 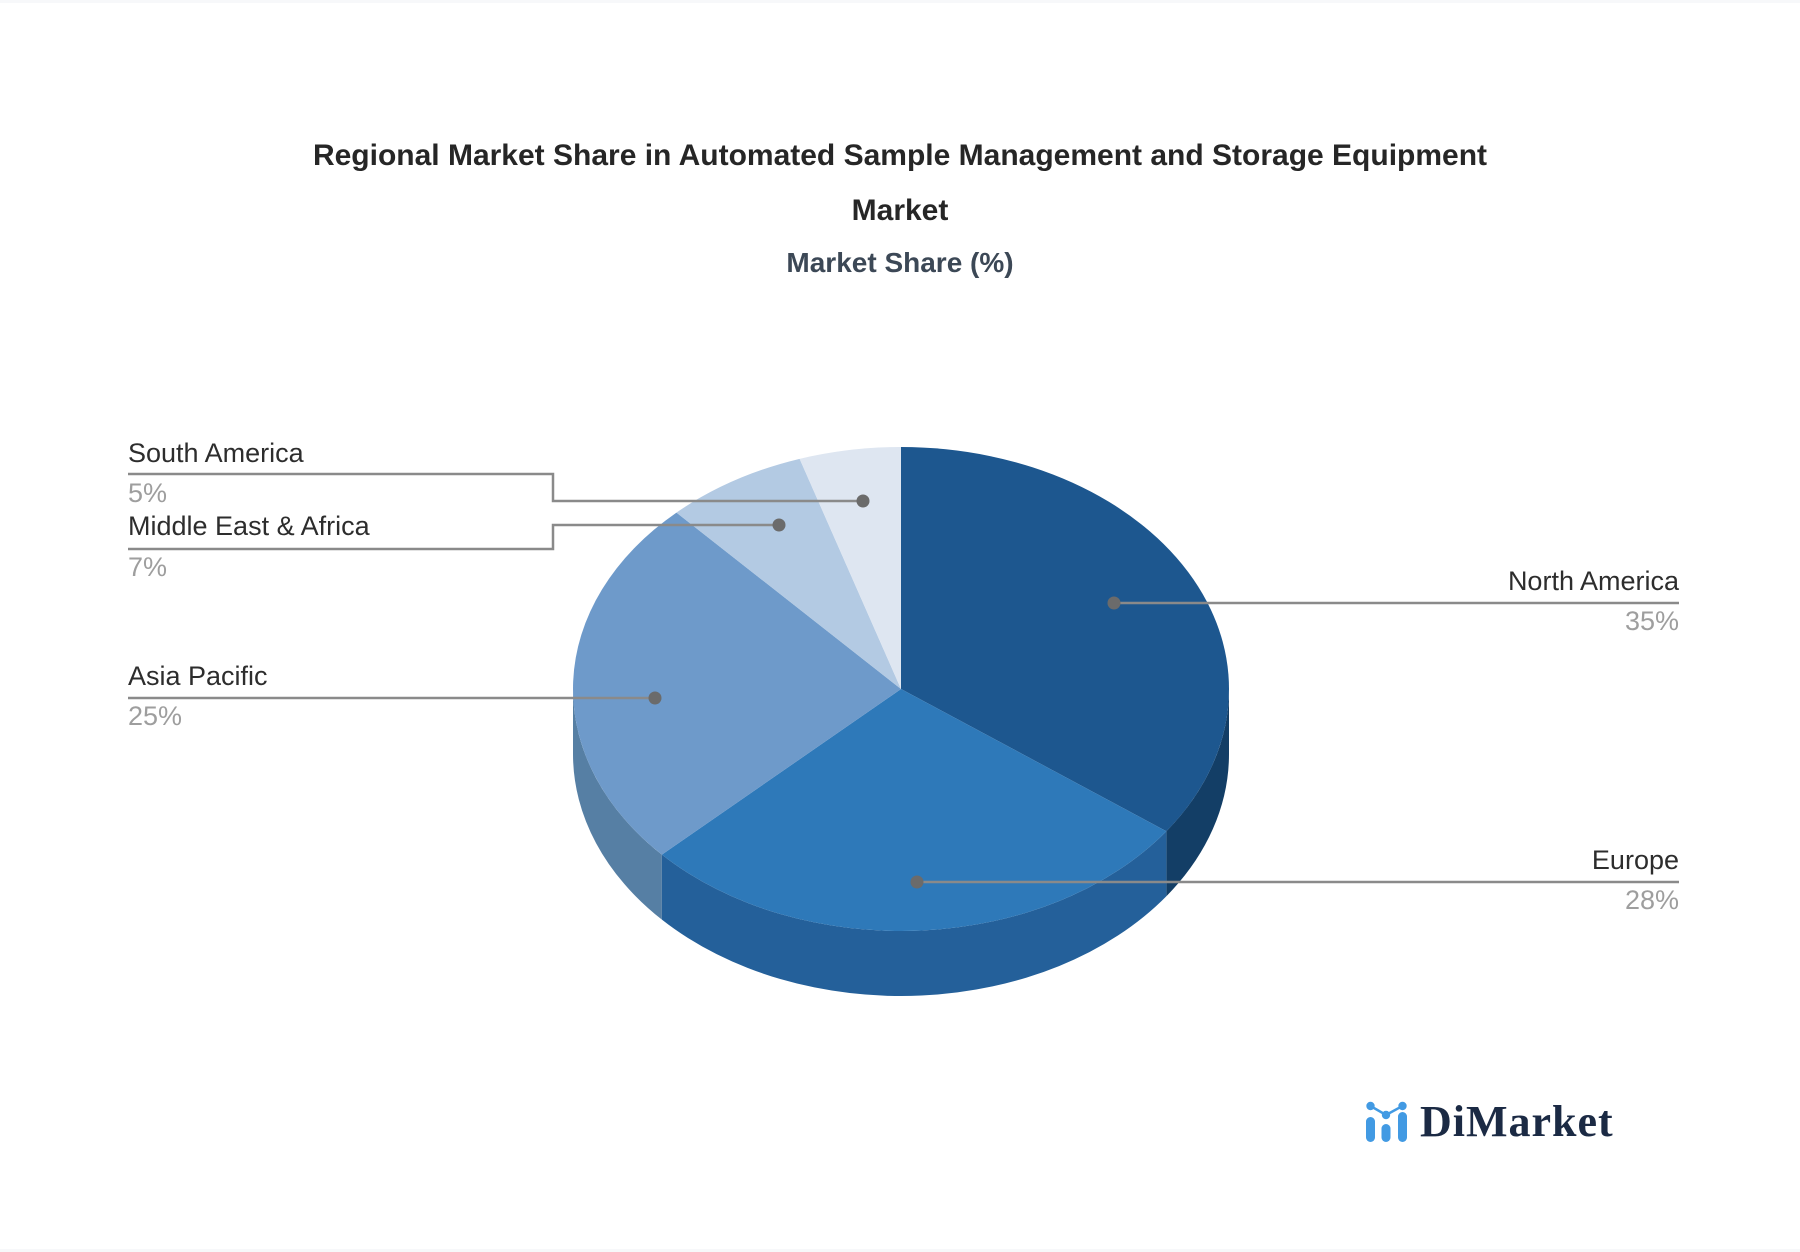 I want to click on page-top-edge, so click(x=900, y=1).